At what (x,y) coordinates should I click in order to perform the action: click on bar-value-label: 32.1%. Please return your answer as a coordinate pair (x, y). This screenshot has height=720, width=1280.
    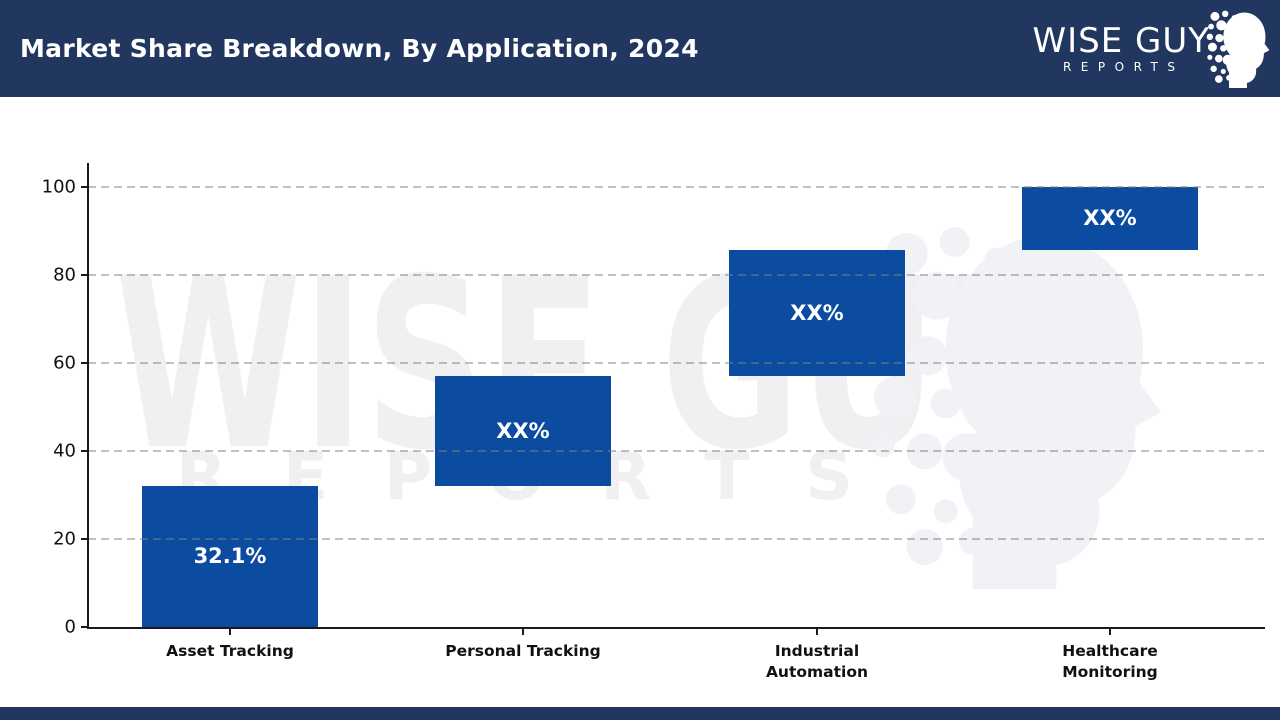
    Looking at the image, I should click on (230, 556).